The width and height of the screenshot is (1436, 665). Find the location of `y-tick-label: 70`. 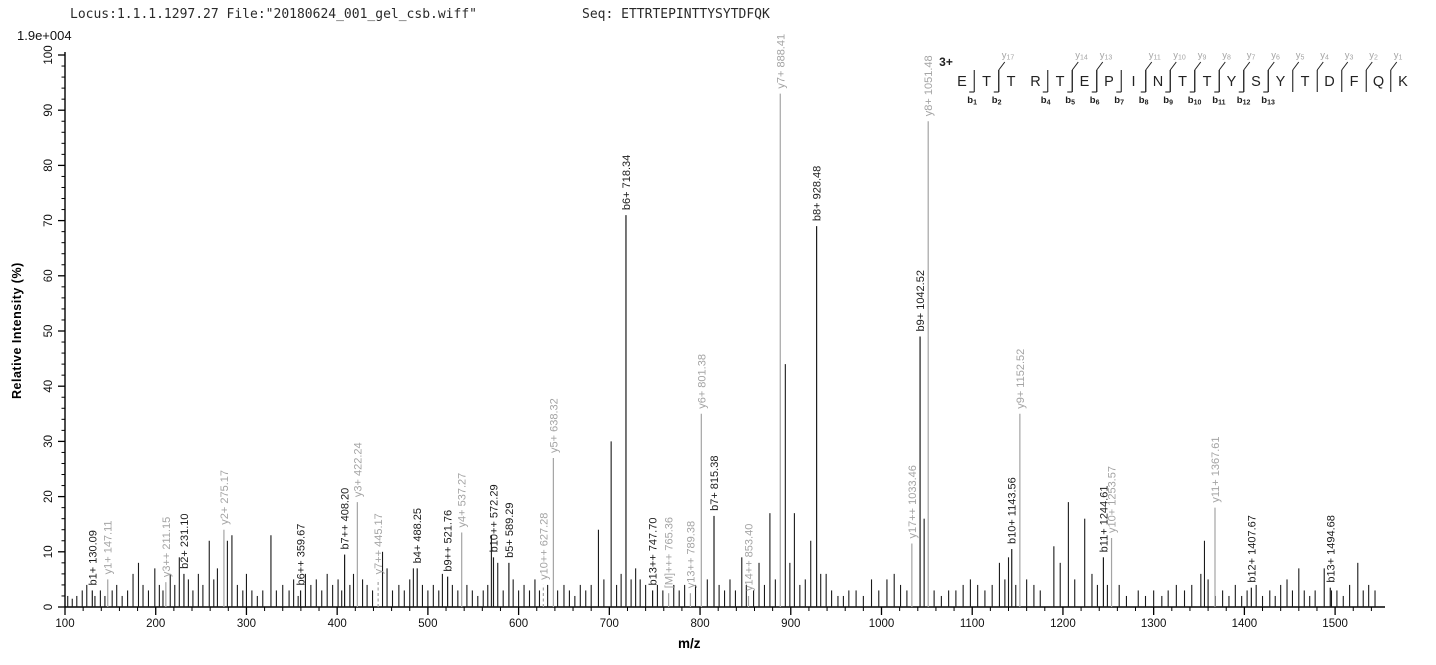

y-tick-label: 70 is located at coordinates (49, 220).